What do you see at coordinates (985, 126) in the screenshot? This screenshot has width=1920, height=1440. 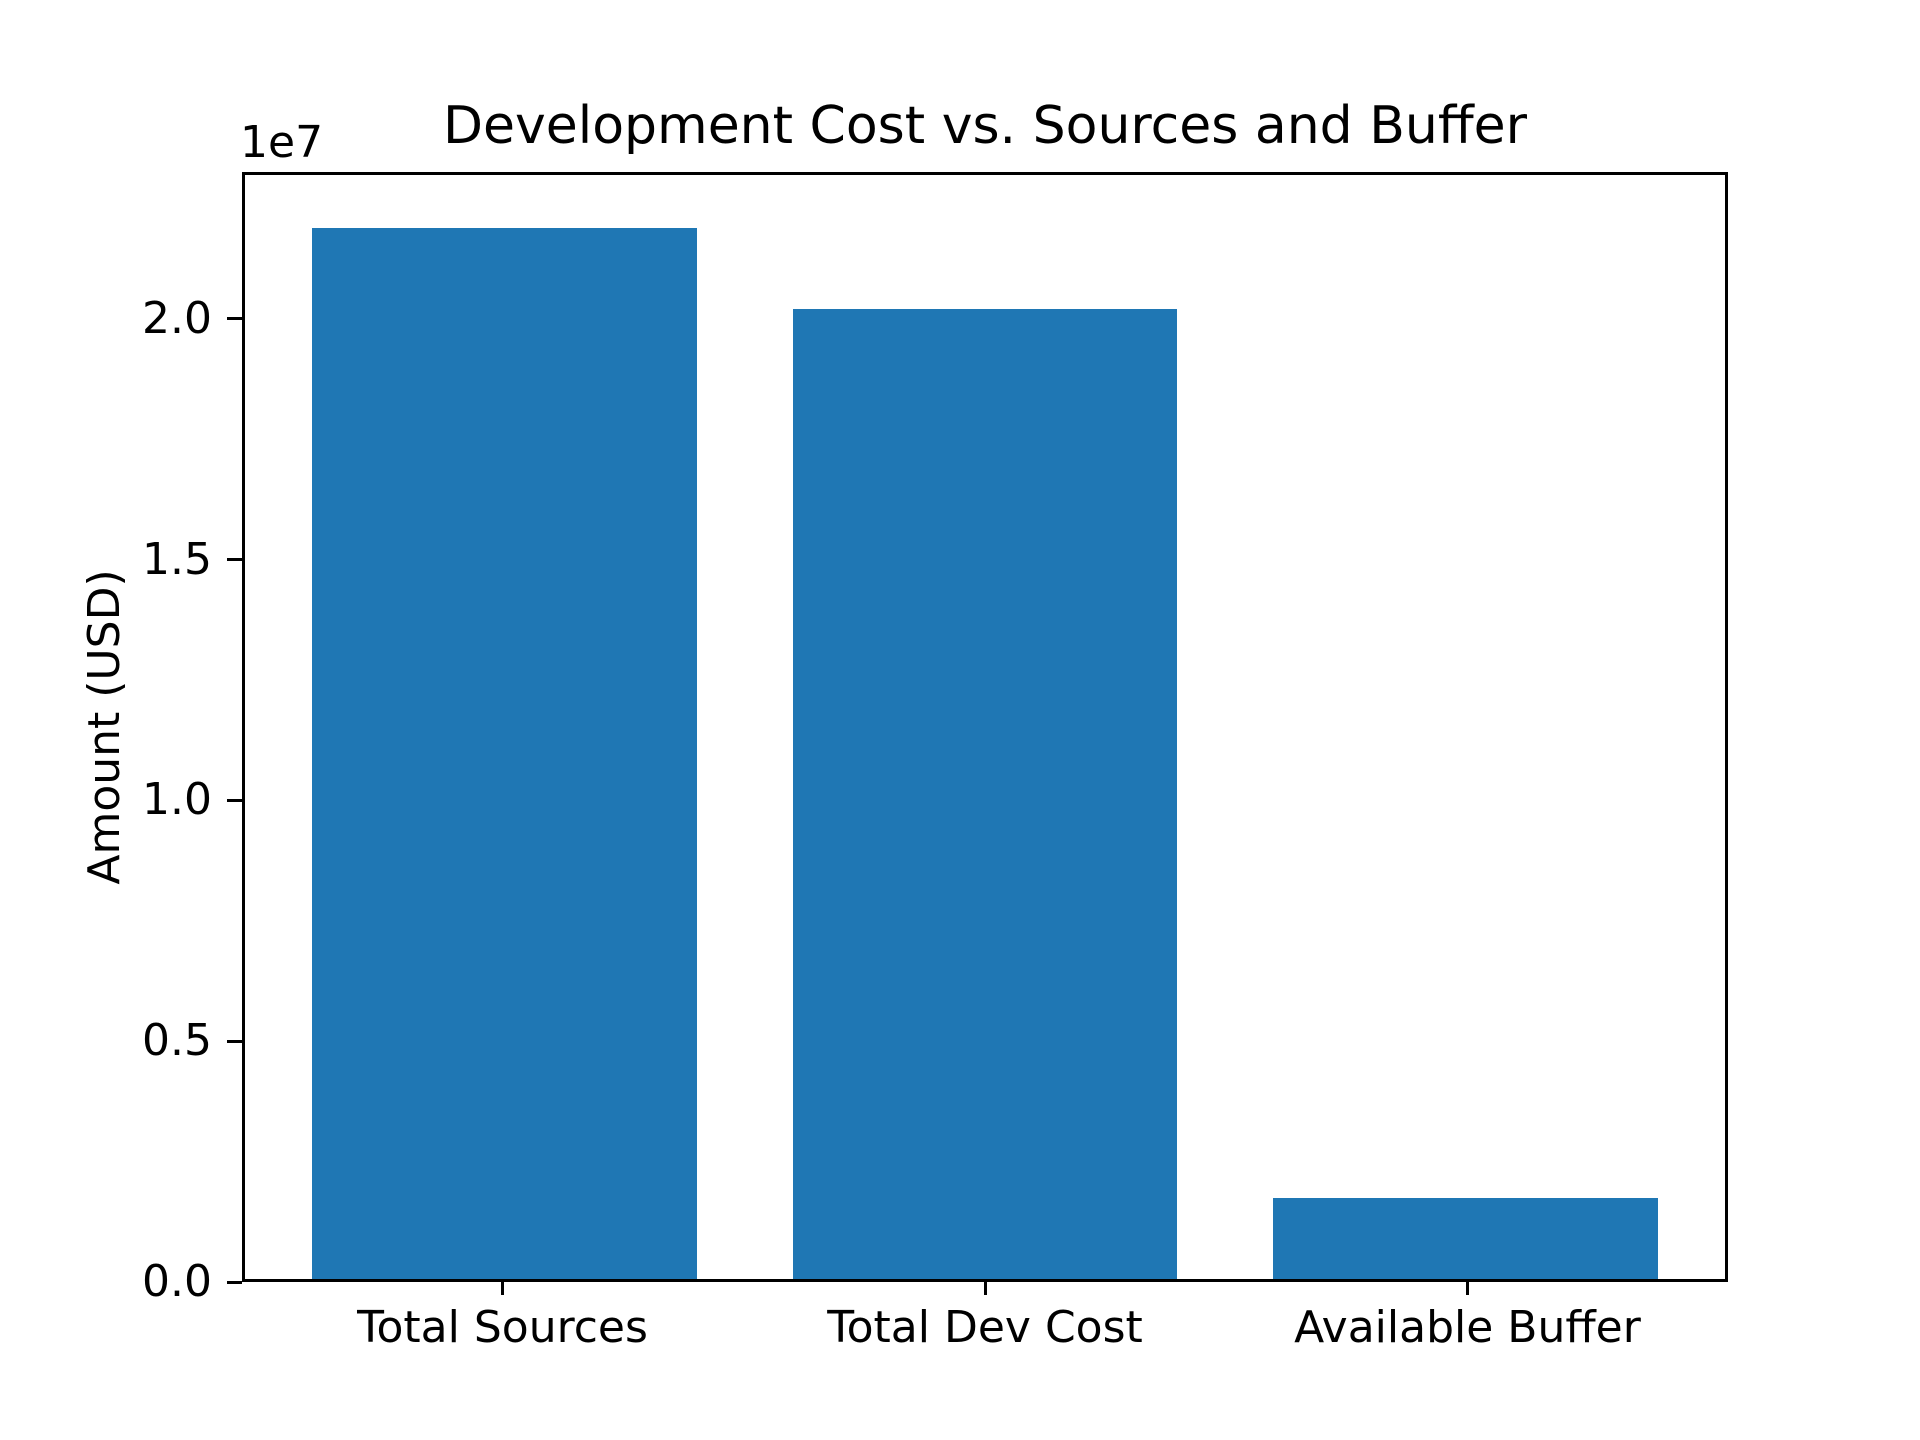 I see `chart-title: Development Cost vs. Sources and Buffer` at bounding box center [985, 126].